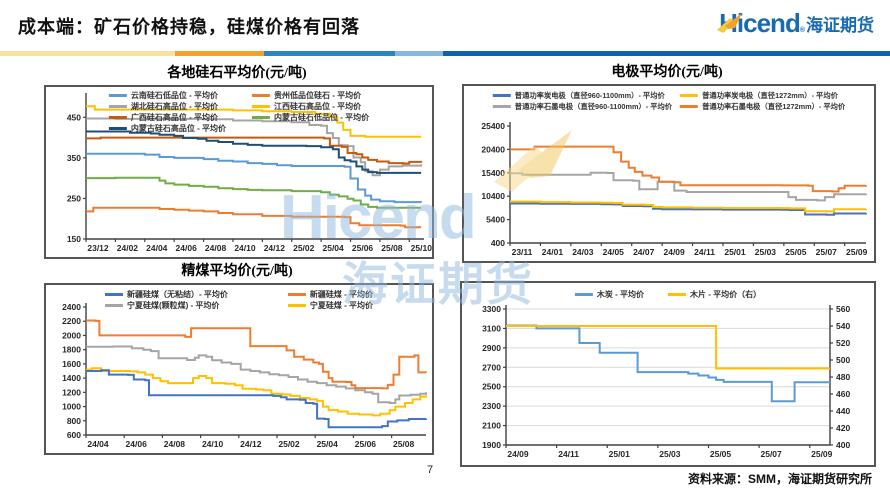 The width and height of the screenshot is (890, 500). Describe the element at coordinates (518, 454) in the screenshot. I see `svg-text: 24/09` at that location.